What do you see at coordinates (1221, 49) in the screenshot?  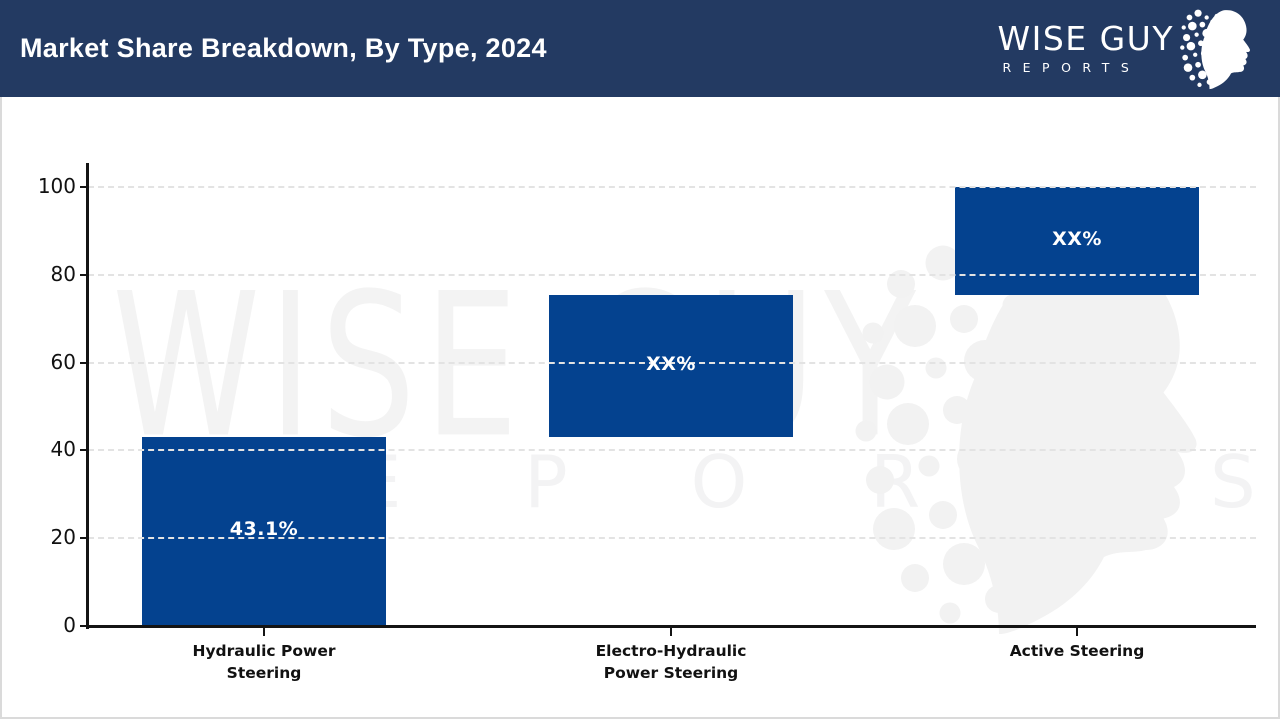 I see `wiseguy-head-icon` at bounding box center [1221, 49].